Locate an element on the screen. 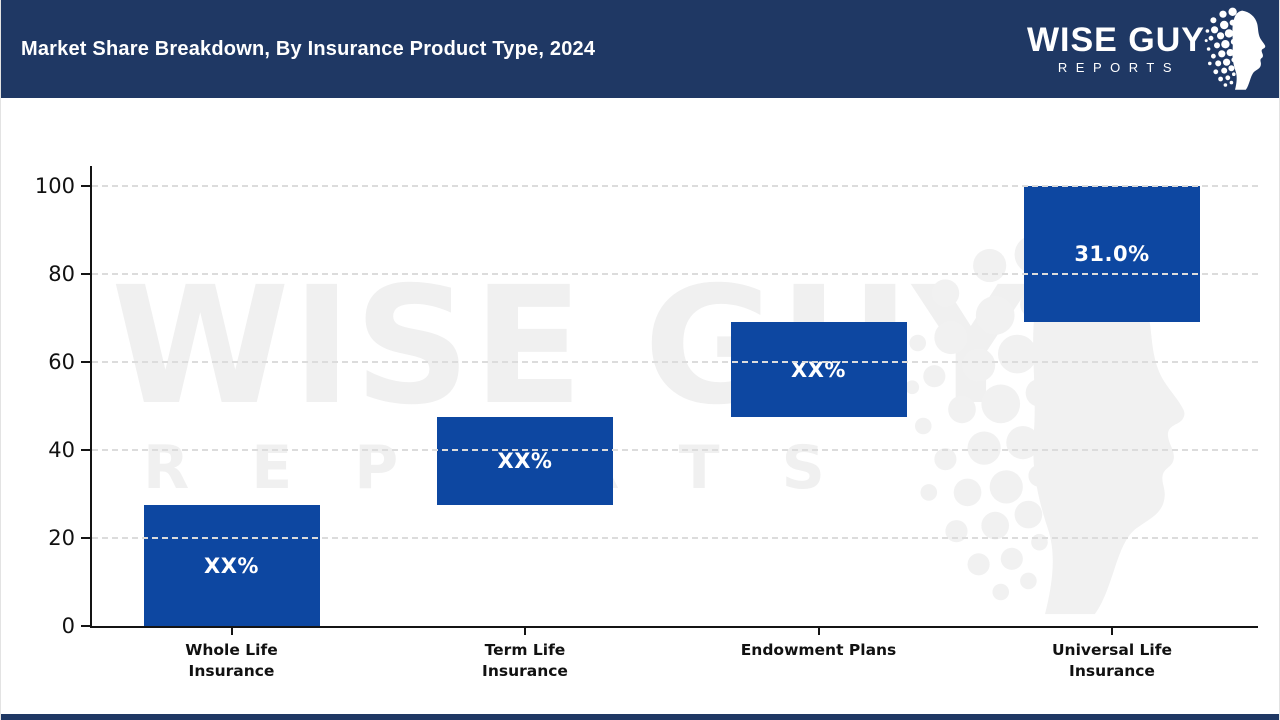 The image size is (1280, 720). logo-reports-text: REPORTS is located at coordinates (1119, 67).